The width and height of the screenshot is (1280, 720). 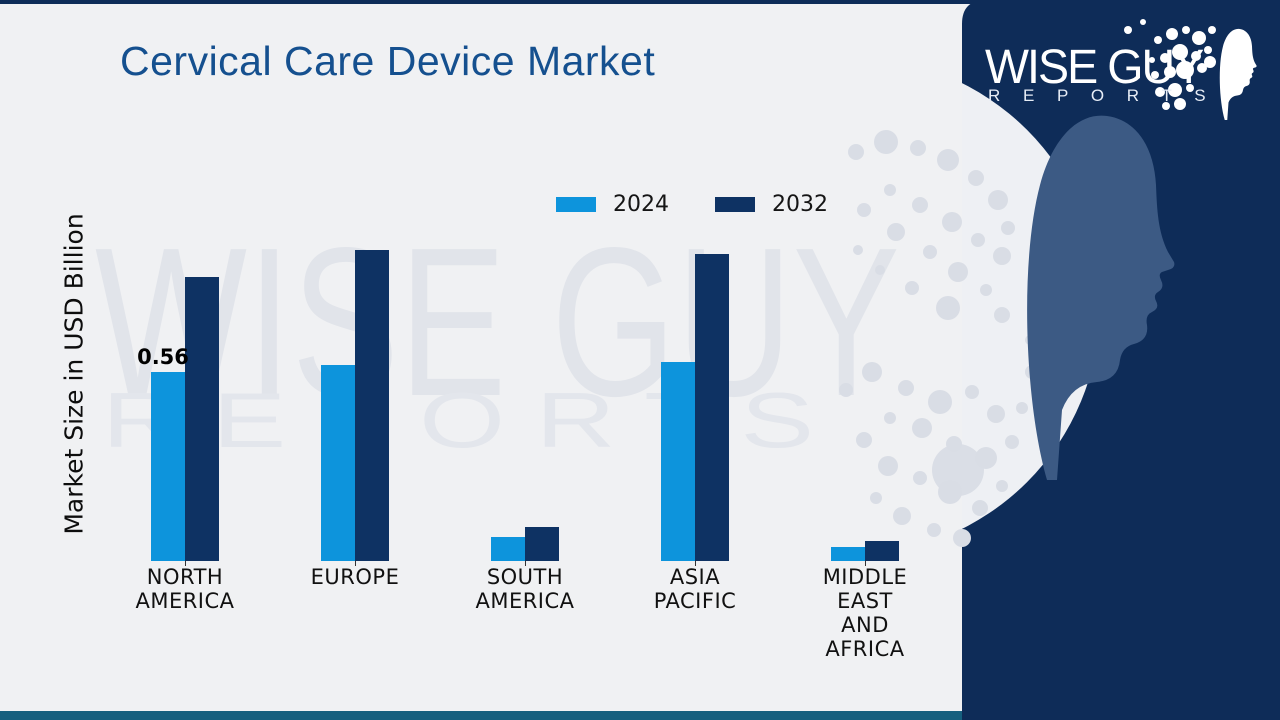 What do you see at coordinates (1101, 95) in the screenshot?
I see `logo-reports-text: R E P O R T S` at bounding box center [1101, 95].